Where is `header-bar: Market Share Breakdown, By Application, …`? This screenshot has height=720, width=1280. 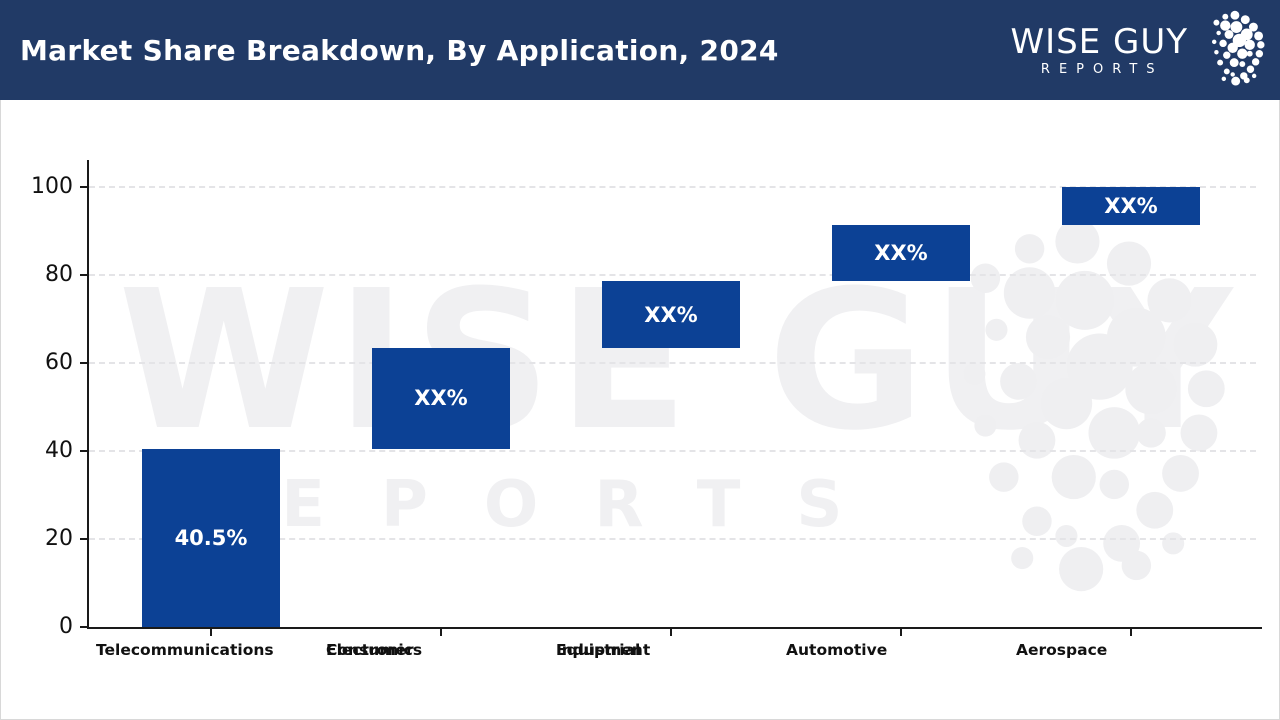
header-bar: Market Share Breakdown, By Application, … is located at coordinates (640, 50).